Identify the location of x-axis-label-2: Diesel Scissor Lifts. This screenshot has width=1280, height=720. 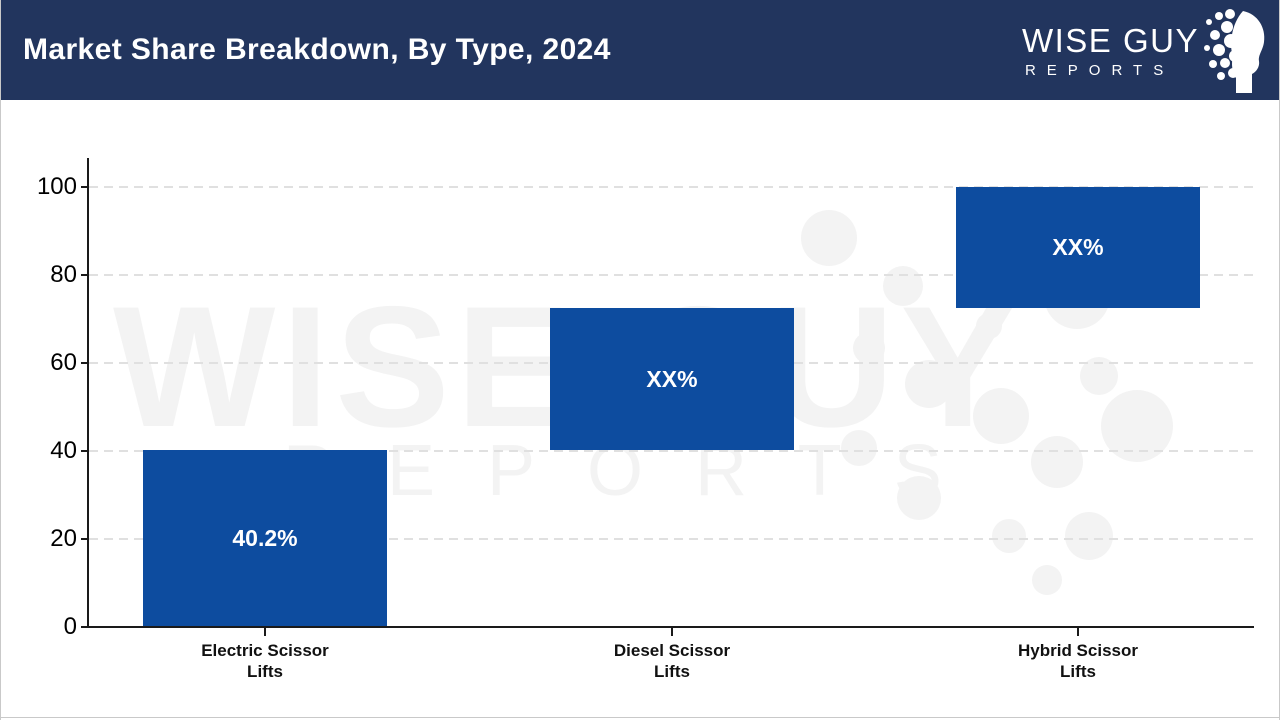
(672, 661).